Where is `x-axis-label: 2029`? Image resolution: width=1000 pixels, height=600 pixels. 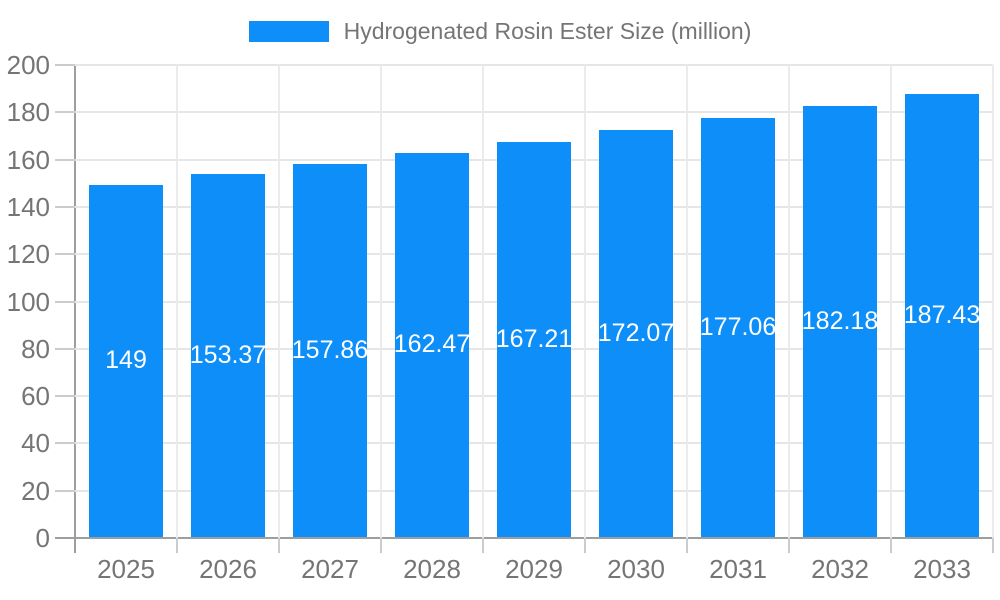 x-axis-label: 2029 is located at coordinates (534, 569).